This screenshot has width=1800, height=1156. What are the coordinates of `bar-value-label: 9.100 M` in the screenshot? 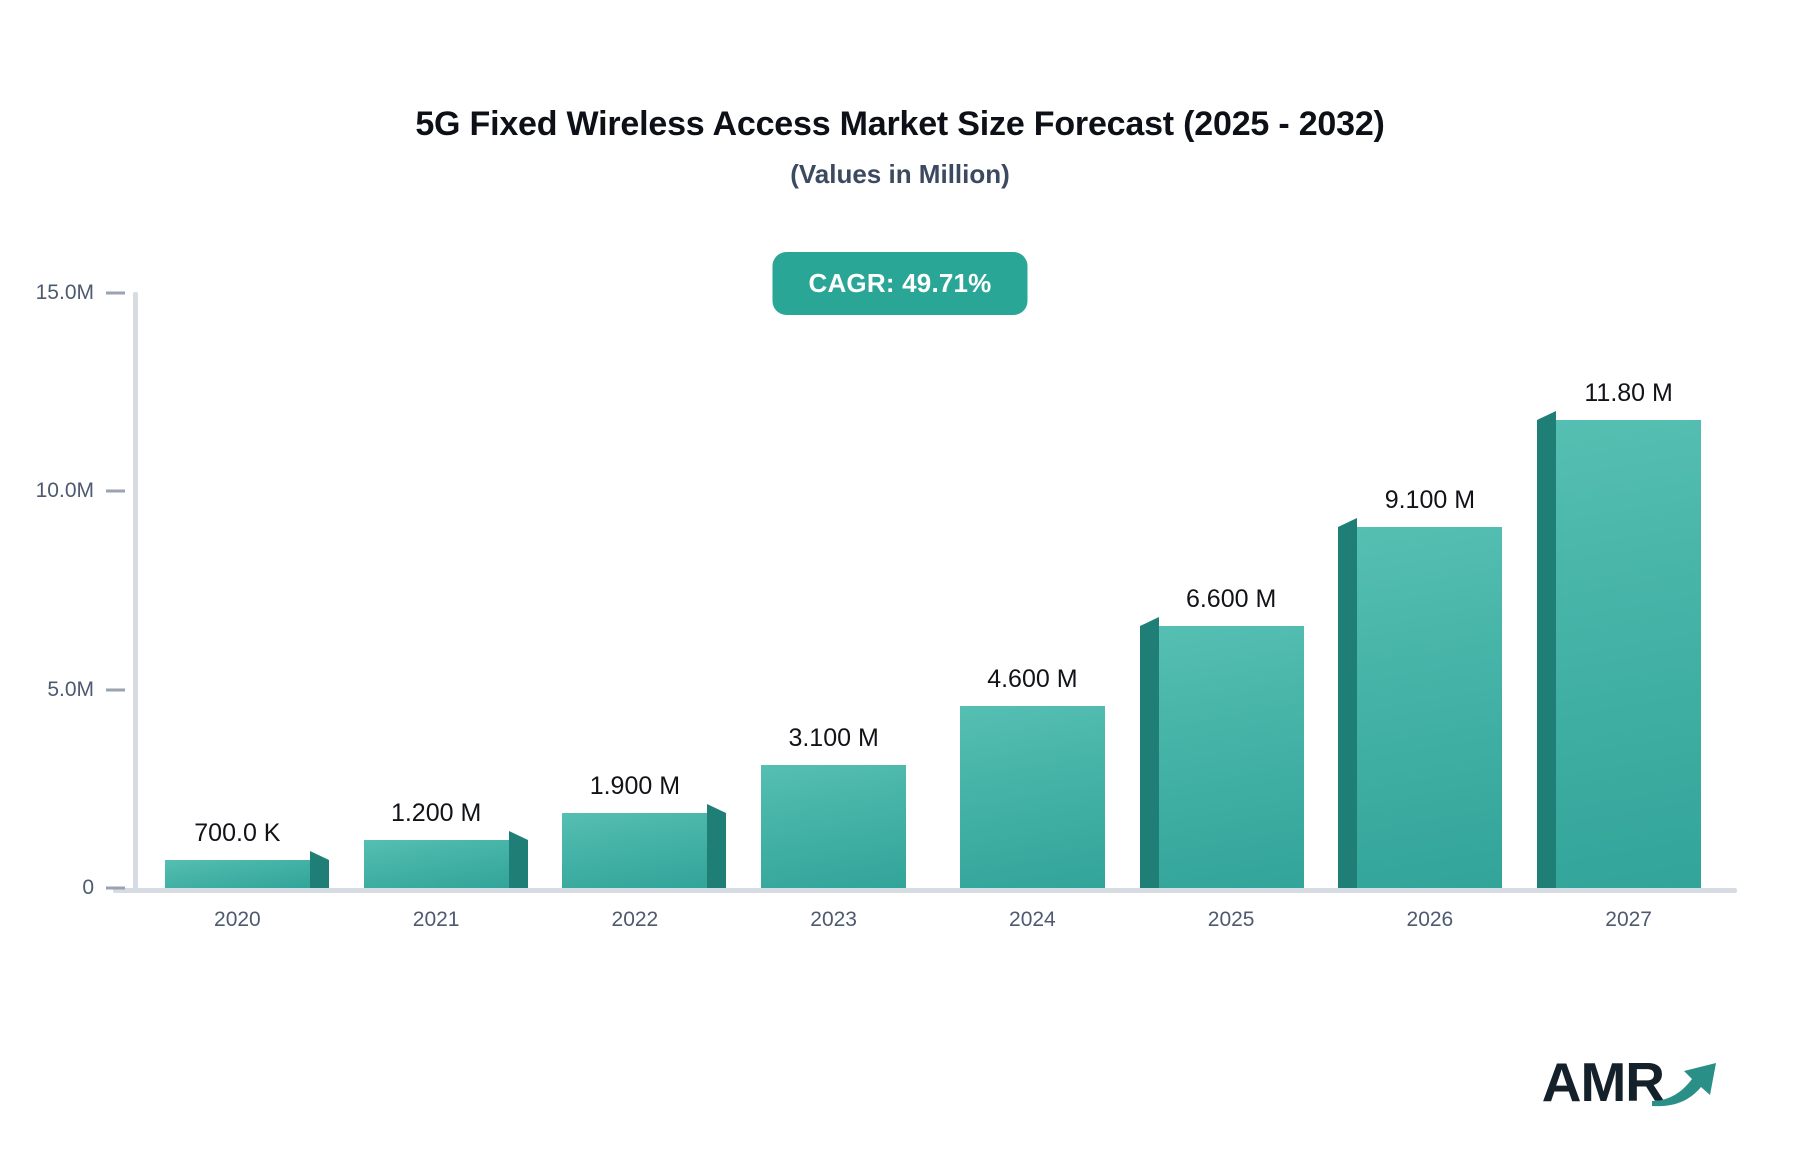 It's located at (1430, 500).